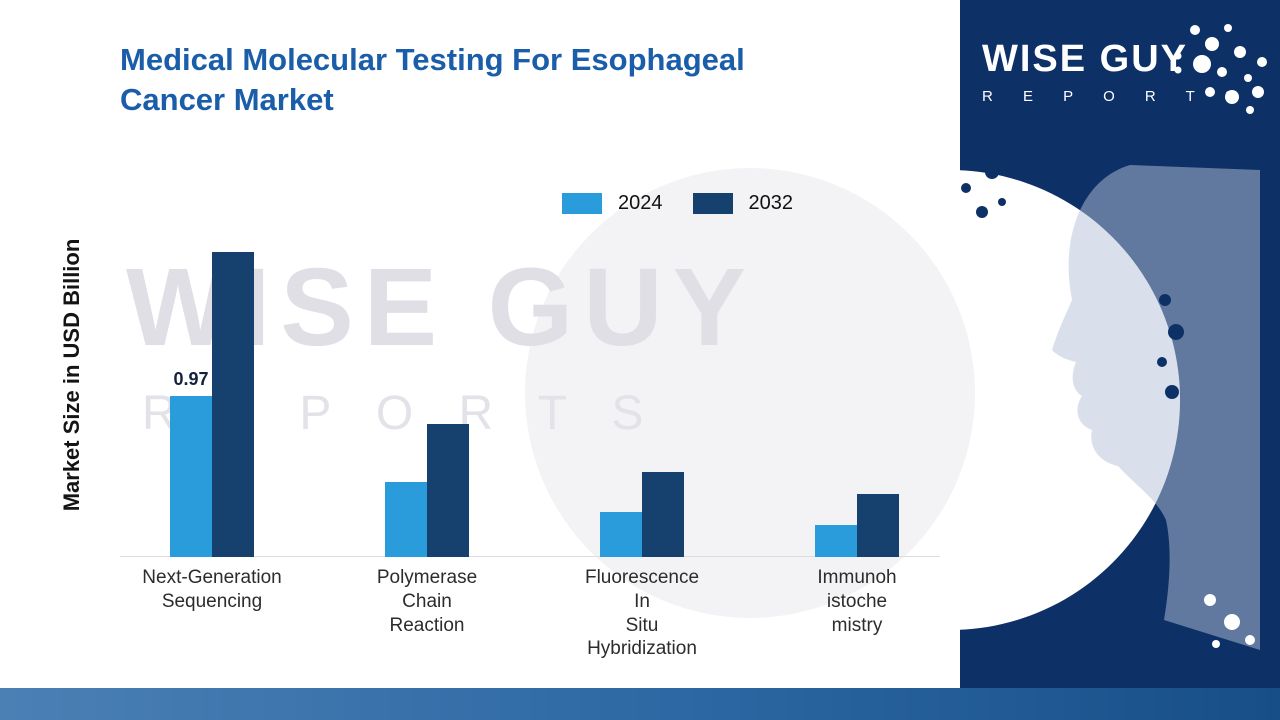 The height and width of the screenshot is (720, 1280). What do you see at coordinates (642, 613) in the screenshot?
I see `category-label-fluorescence-in-situ-hybridization: Fluorescence In Situ Hybridization` at bounding box center [642, 613].